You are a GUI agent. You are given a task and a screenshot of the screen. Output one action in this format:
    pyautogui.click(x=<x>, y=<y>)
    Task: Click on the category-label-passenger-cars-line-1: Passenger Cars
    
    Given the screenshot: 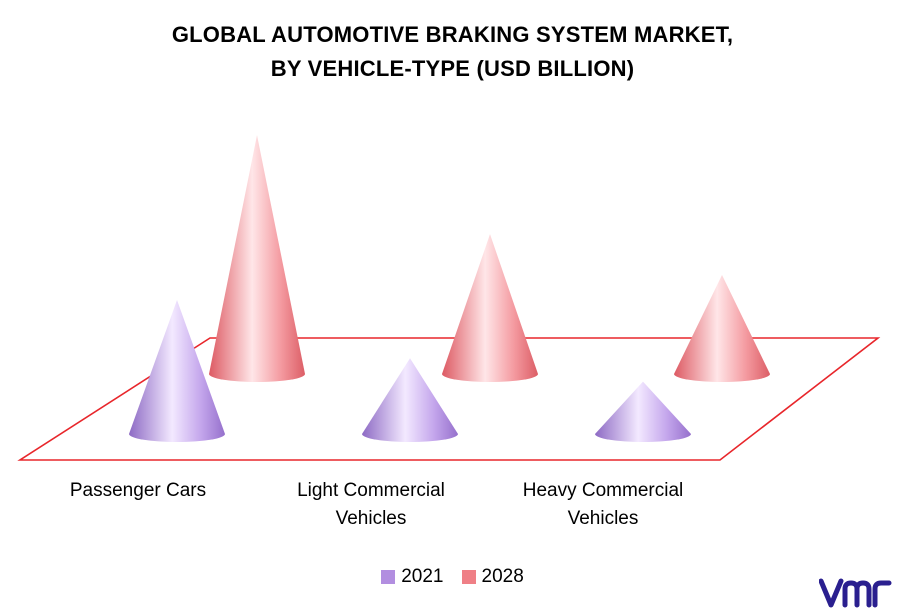 What is the action you would take?
    pyautogui.click(x=138, y=490)
    